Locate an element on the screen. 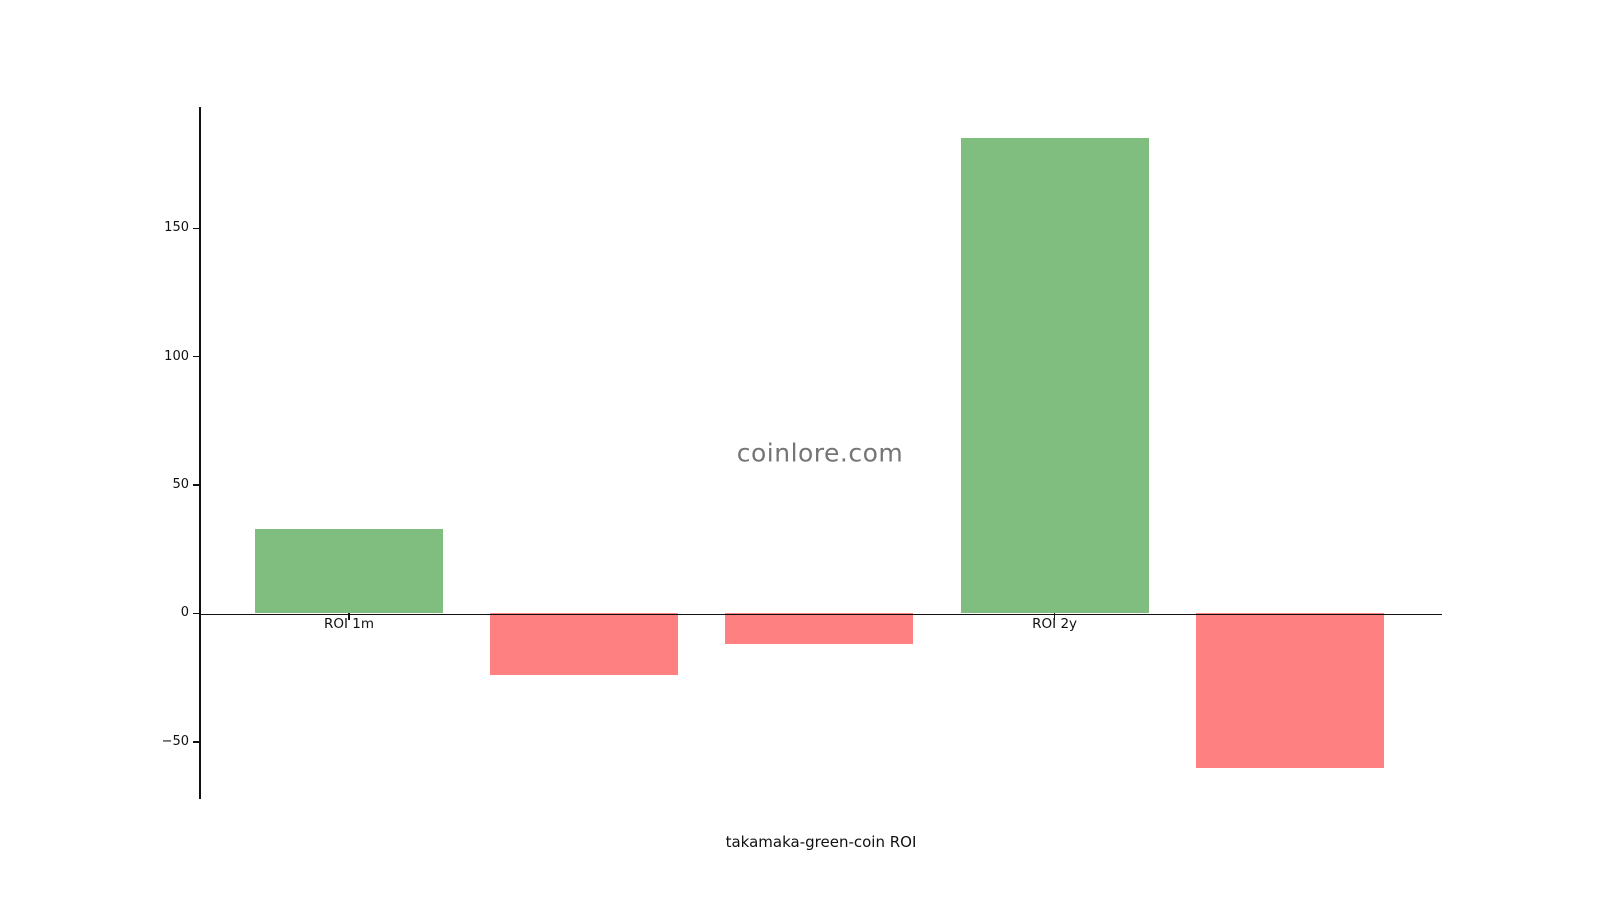 The width and height of the screenshot is (1600, 900). y-axis-spine is located at coordinates (200, 453).